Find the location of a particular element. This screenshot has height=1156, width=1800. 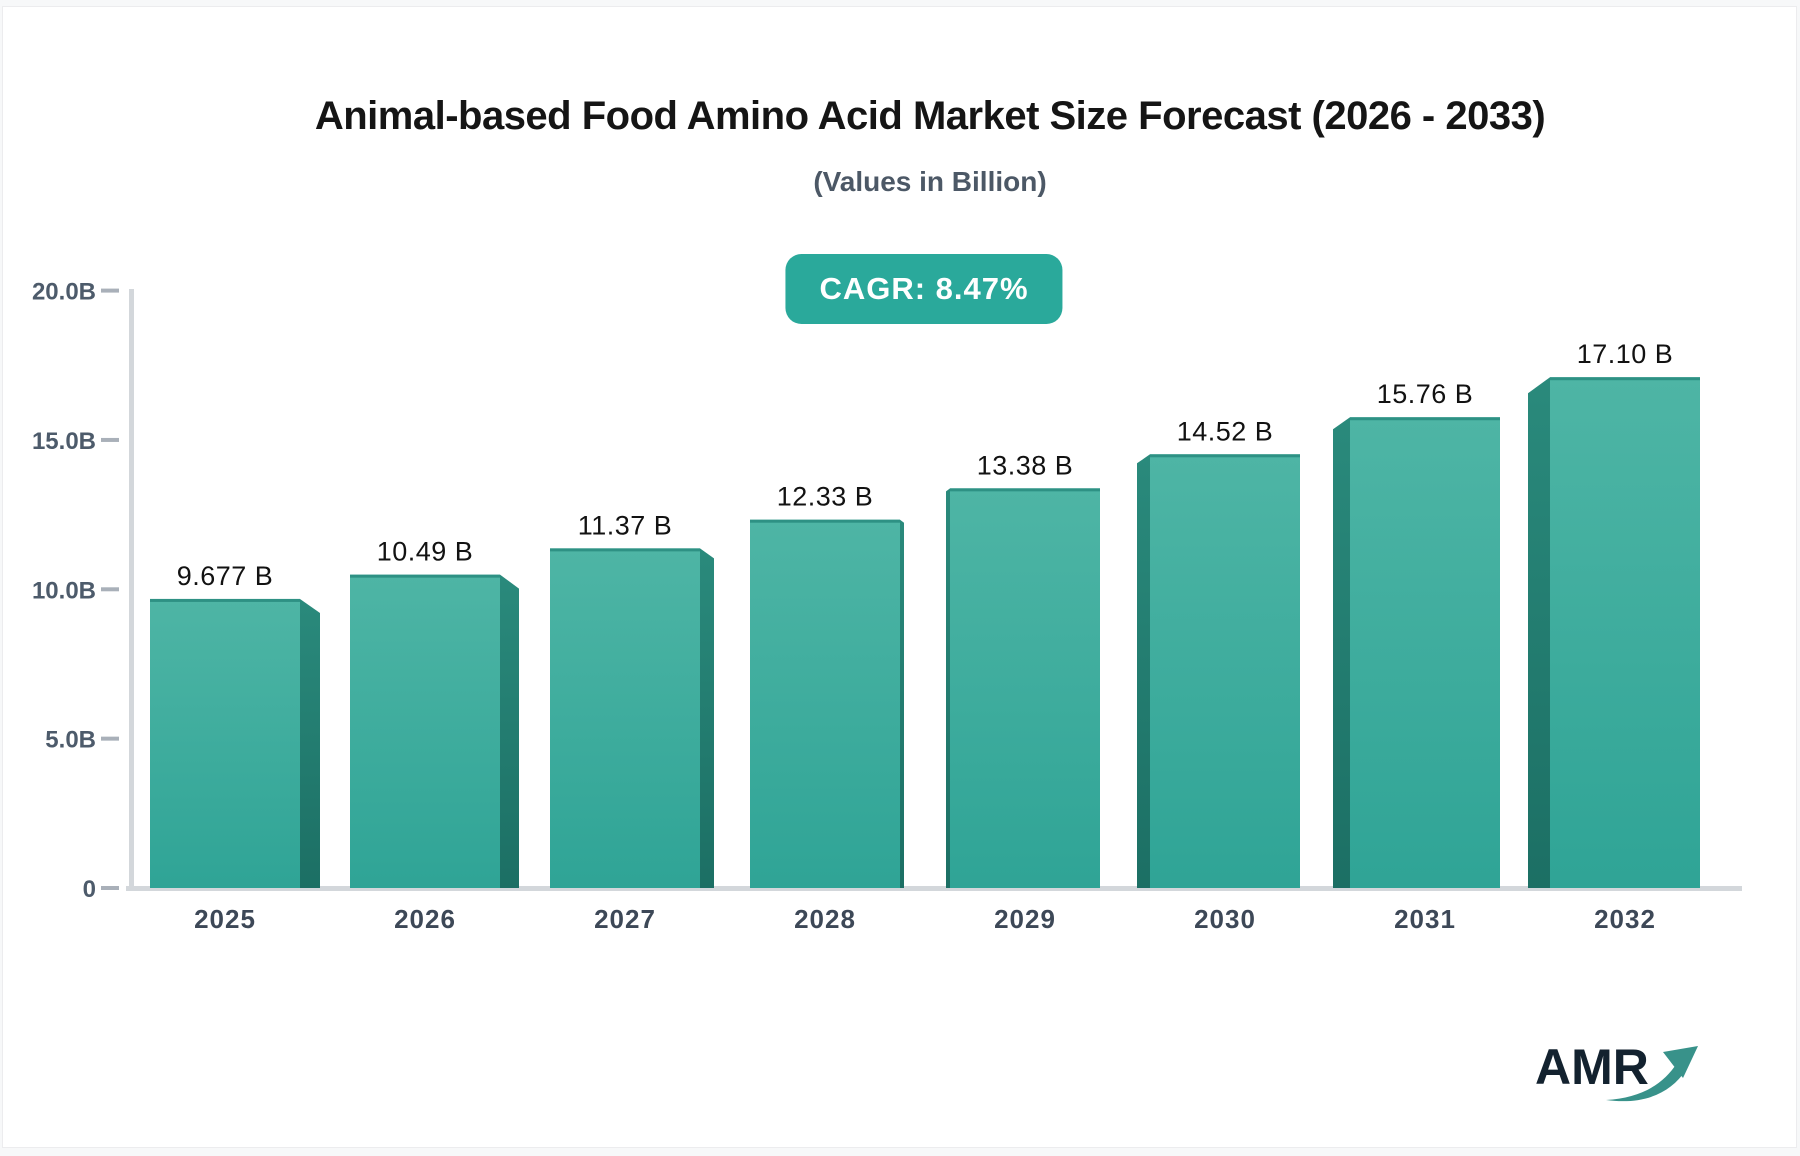

bar-value-label: 9.677 B is located at coordinates (225, 576).